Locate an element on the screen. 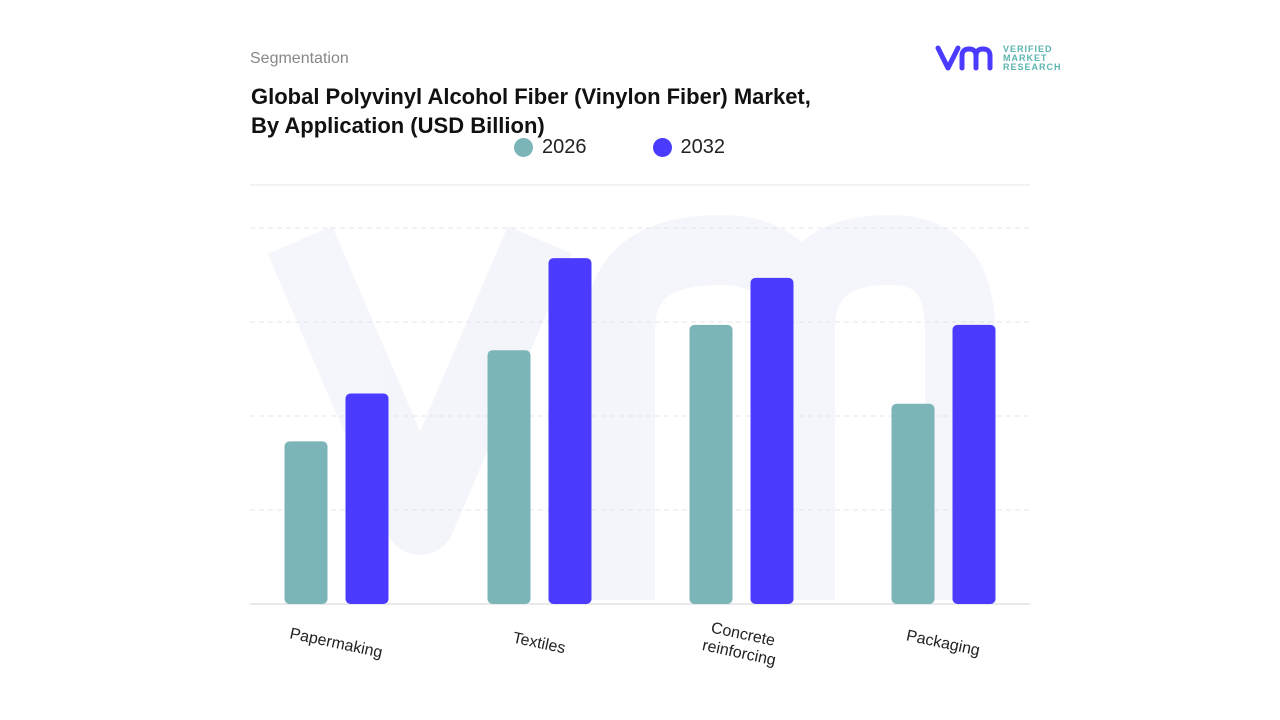 This screenshot has height=720, width=1280. bar-packaging-2026 is located at coordinates (913, 503).